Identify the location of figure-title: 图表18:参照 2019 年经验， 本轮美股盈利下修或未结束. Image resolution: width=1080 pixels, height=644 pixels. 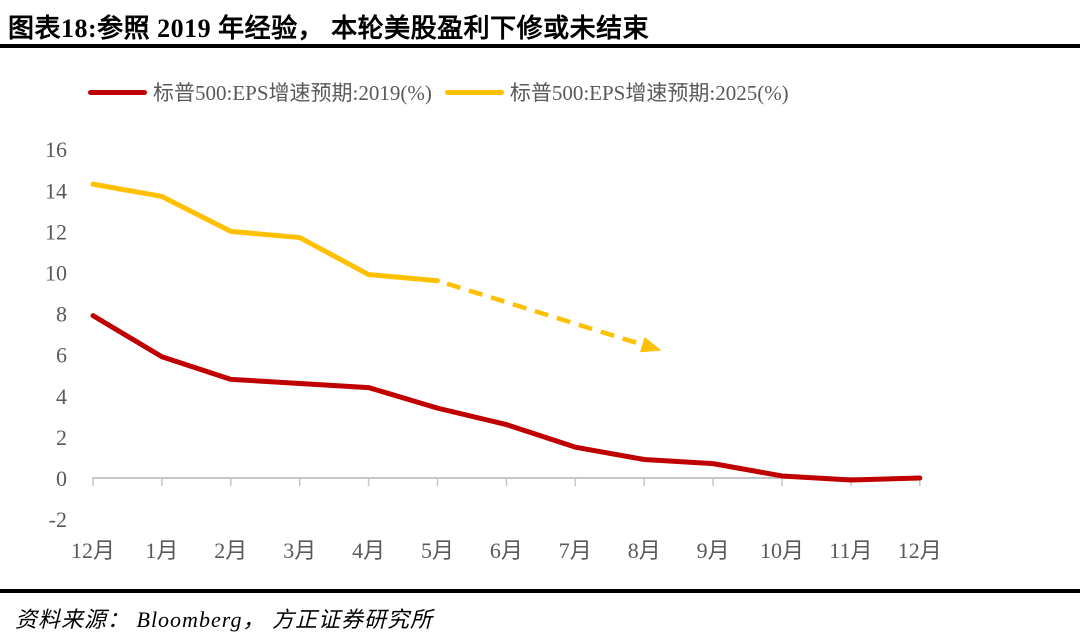
(329, 28).